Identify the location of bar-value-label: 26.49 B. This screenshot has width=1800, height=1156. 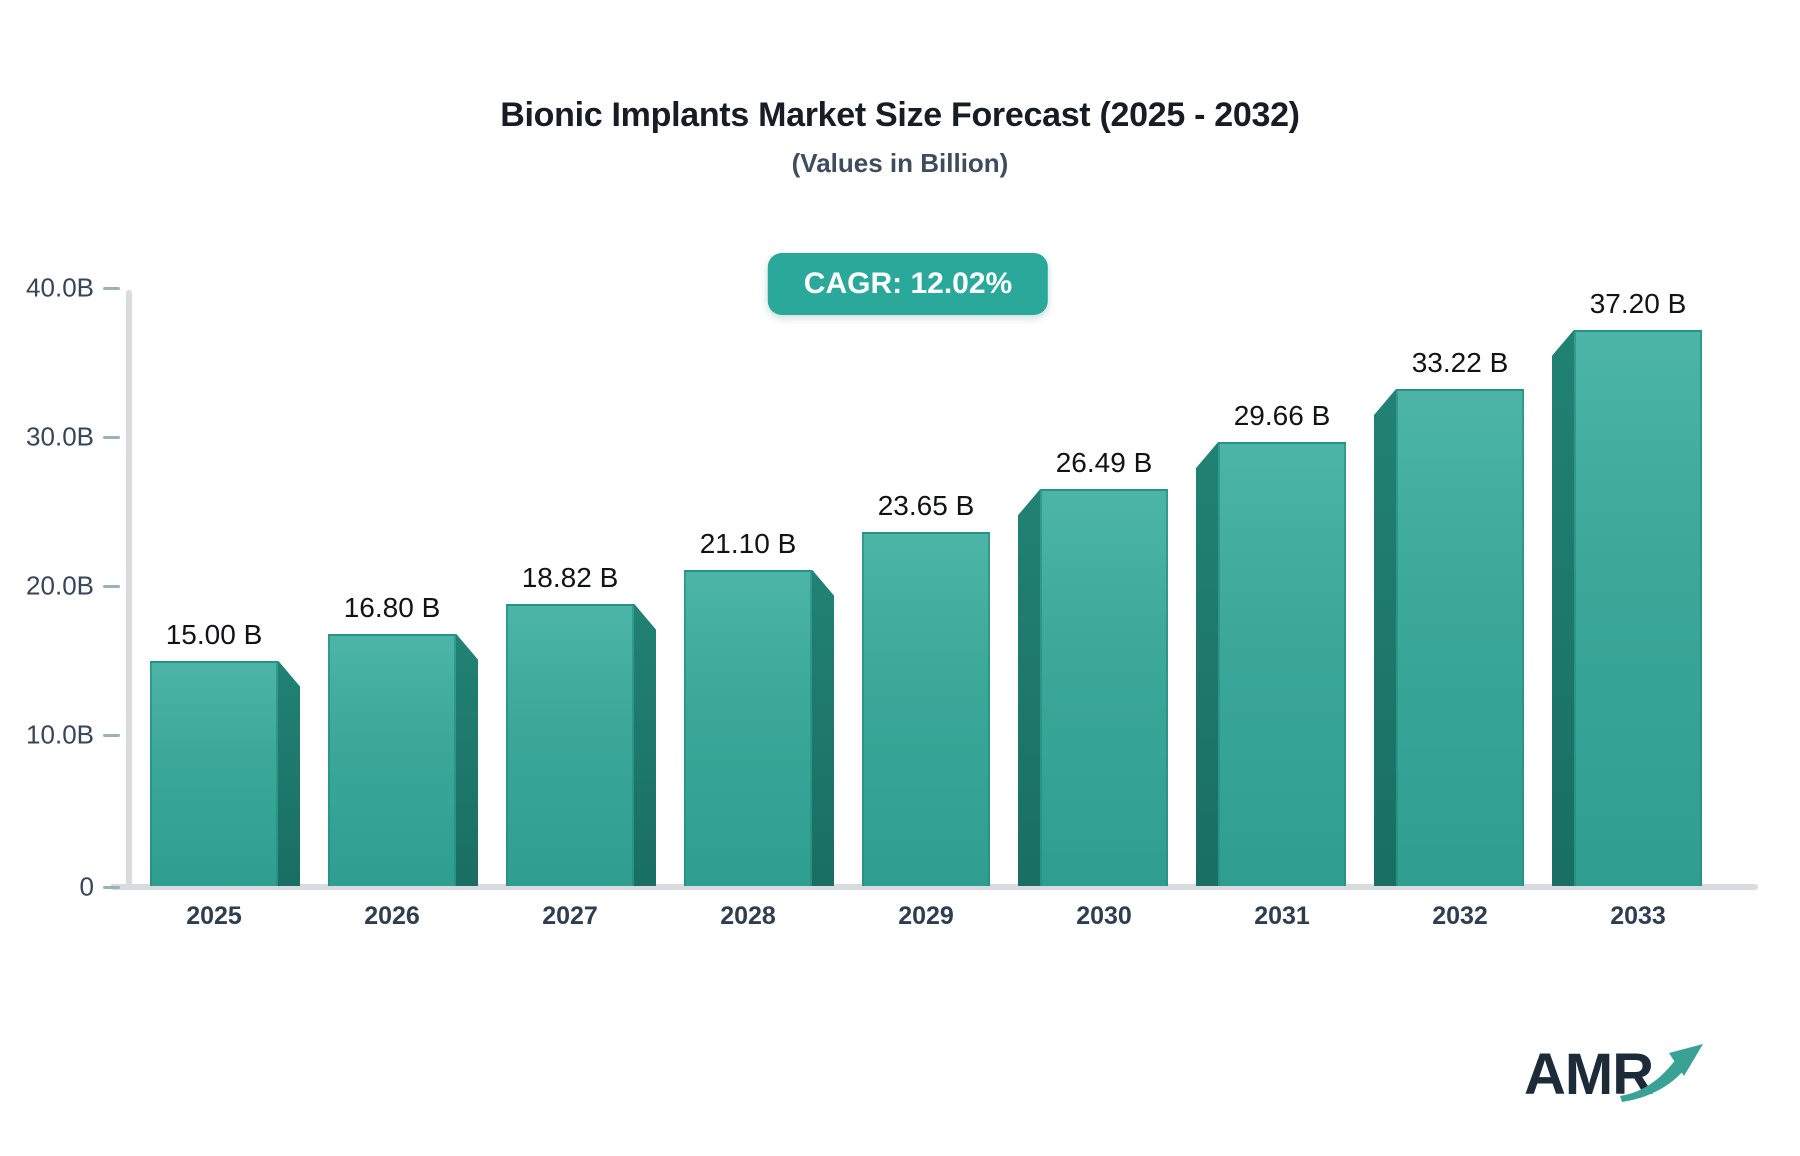
(1104, 463).